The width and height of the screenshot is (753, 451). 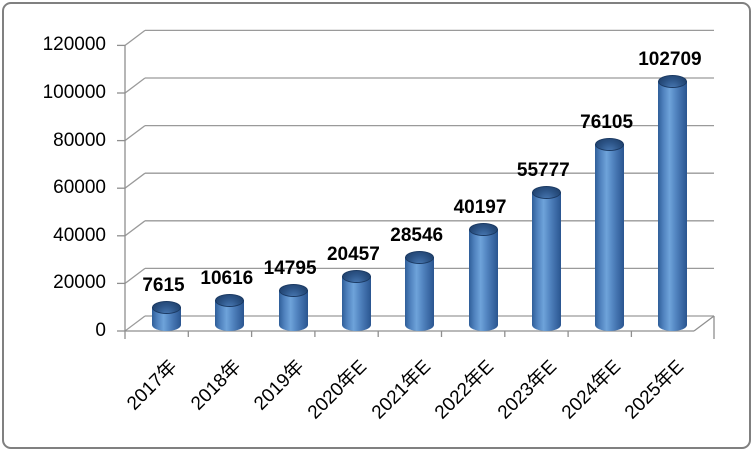 I want to click on bar-data-label: 20457, so click(x=353, y=255).